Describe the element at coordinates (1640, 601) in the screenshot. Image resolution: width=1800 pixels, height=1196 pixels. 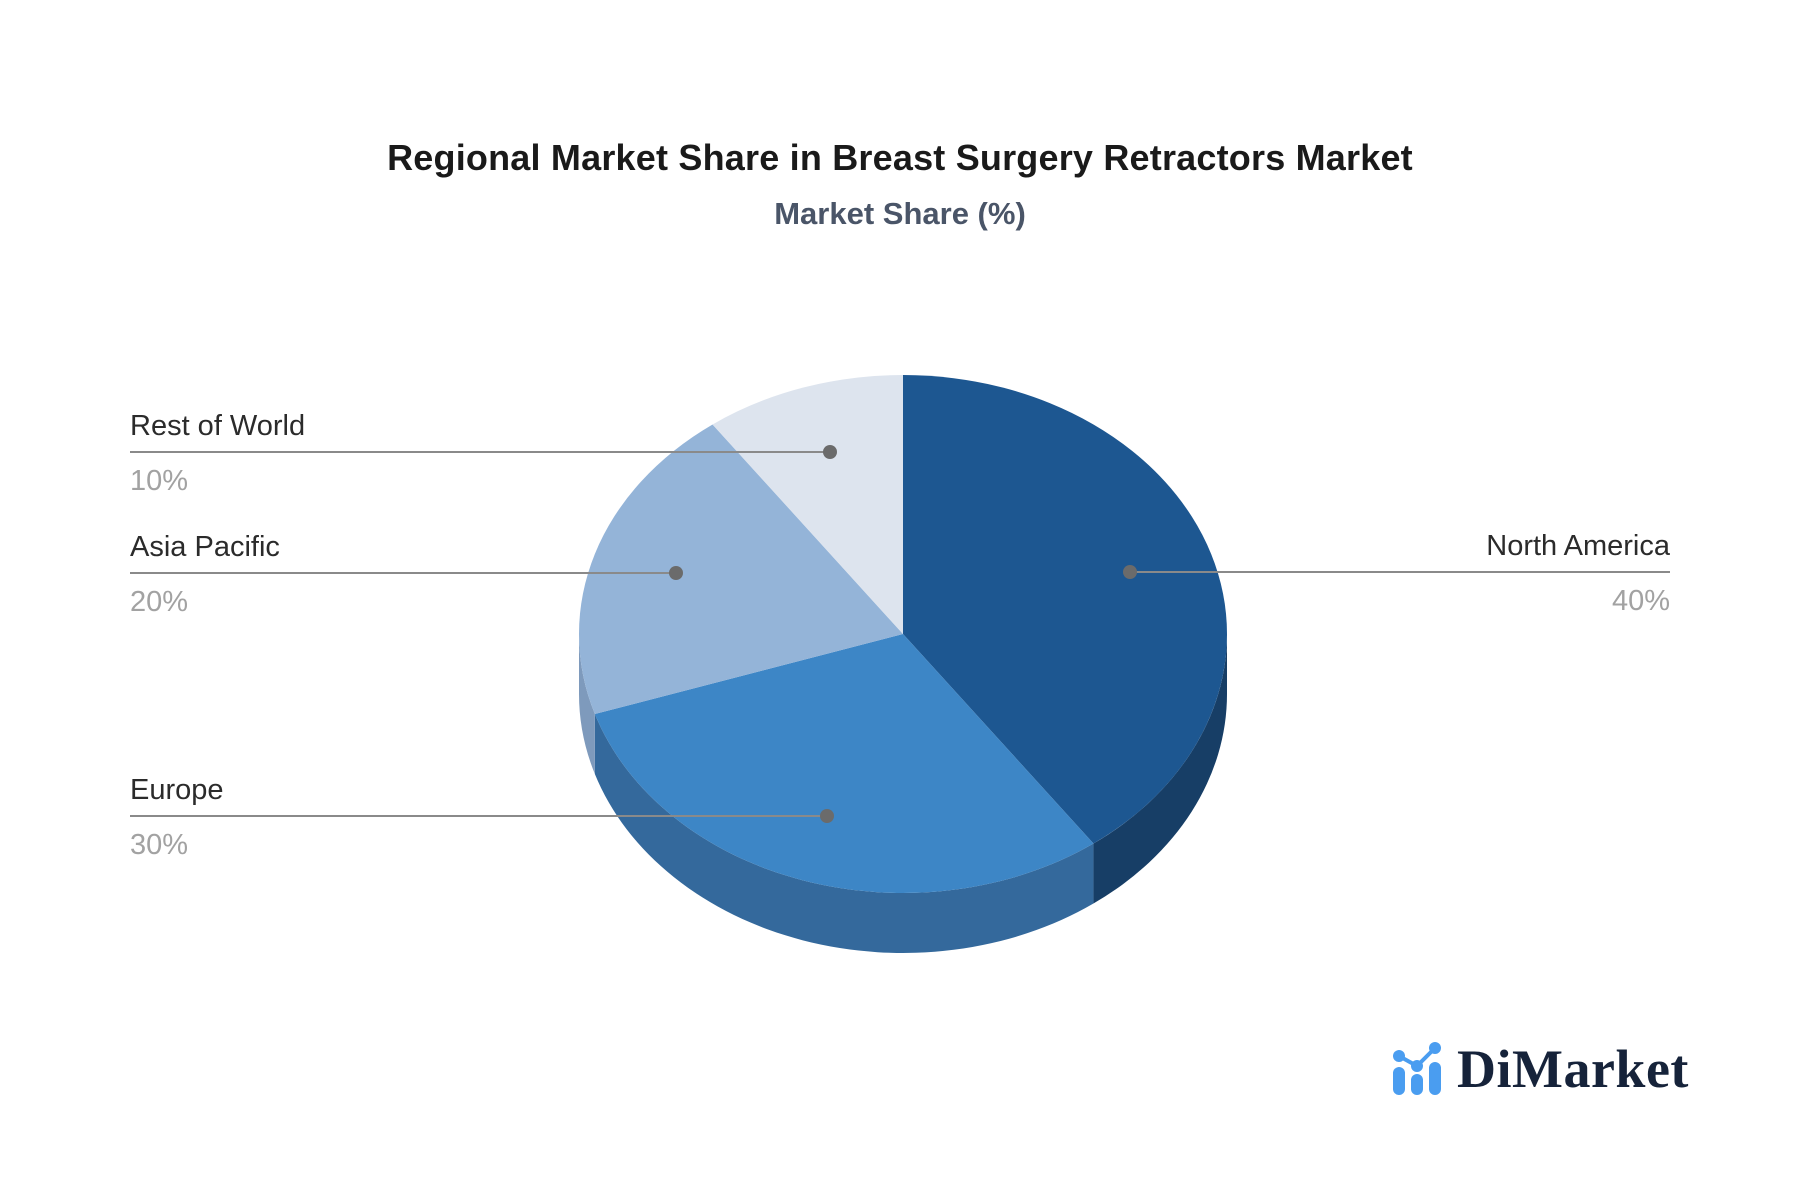
I see `slice-value: 40%` at that location.